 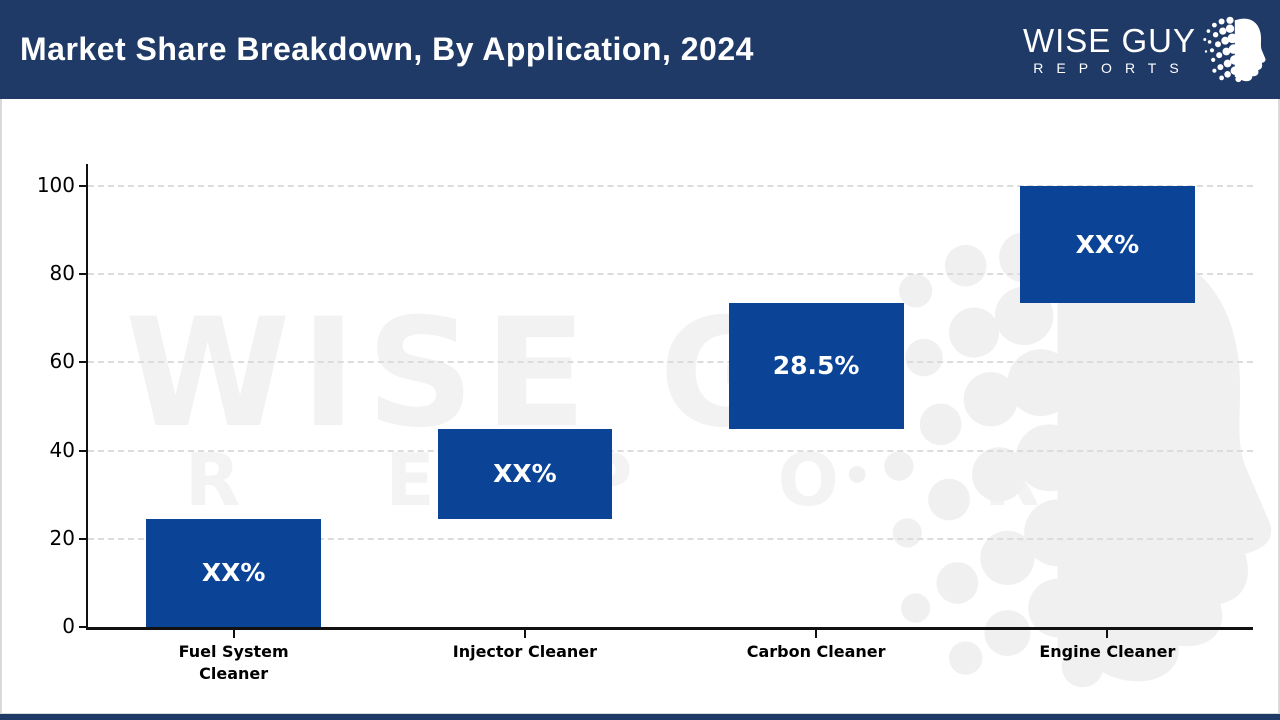 I want to click on x-axis-label: Carbon Cleaner, so click(x=816, y=651).